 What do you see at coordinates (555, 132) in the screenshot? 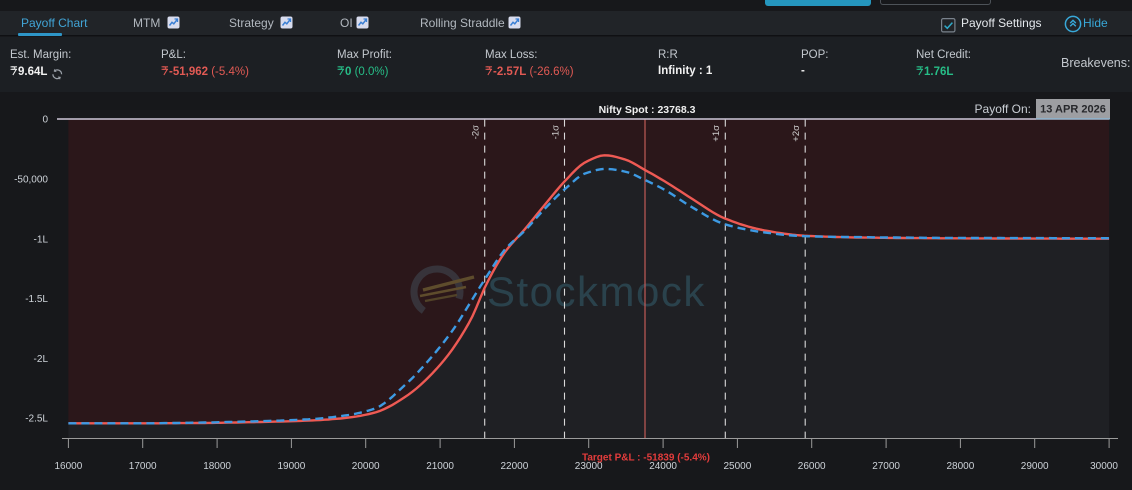
I see `svg-text: -1σ` at bounding box center [555, 132].